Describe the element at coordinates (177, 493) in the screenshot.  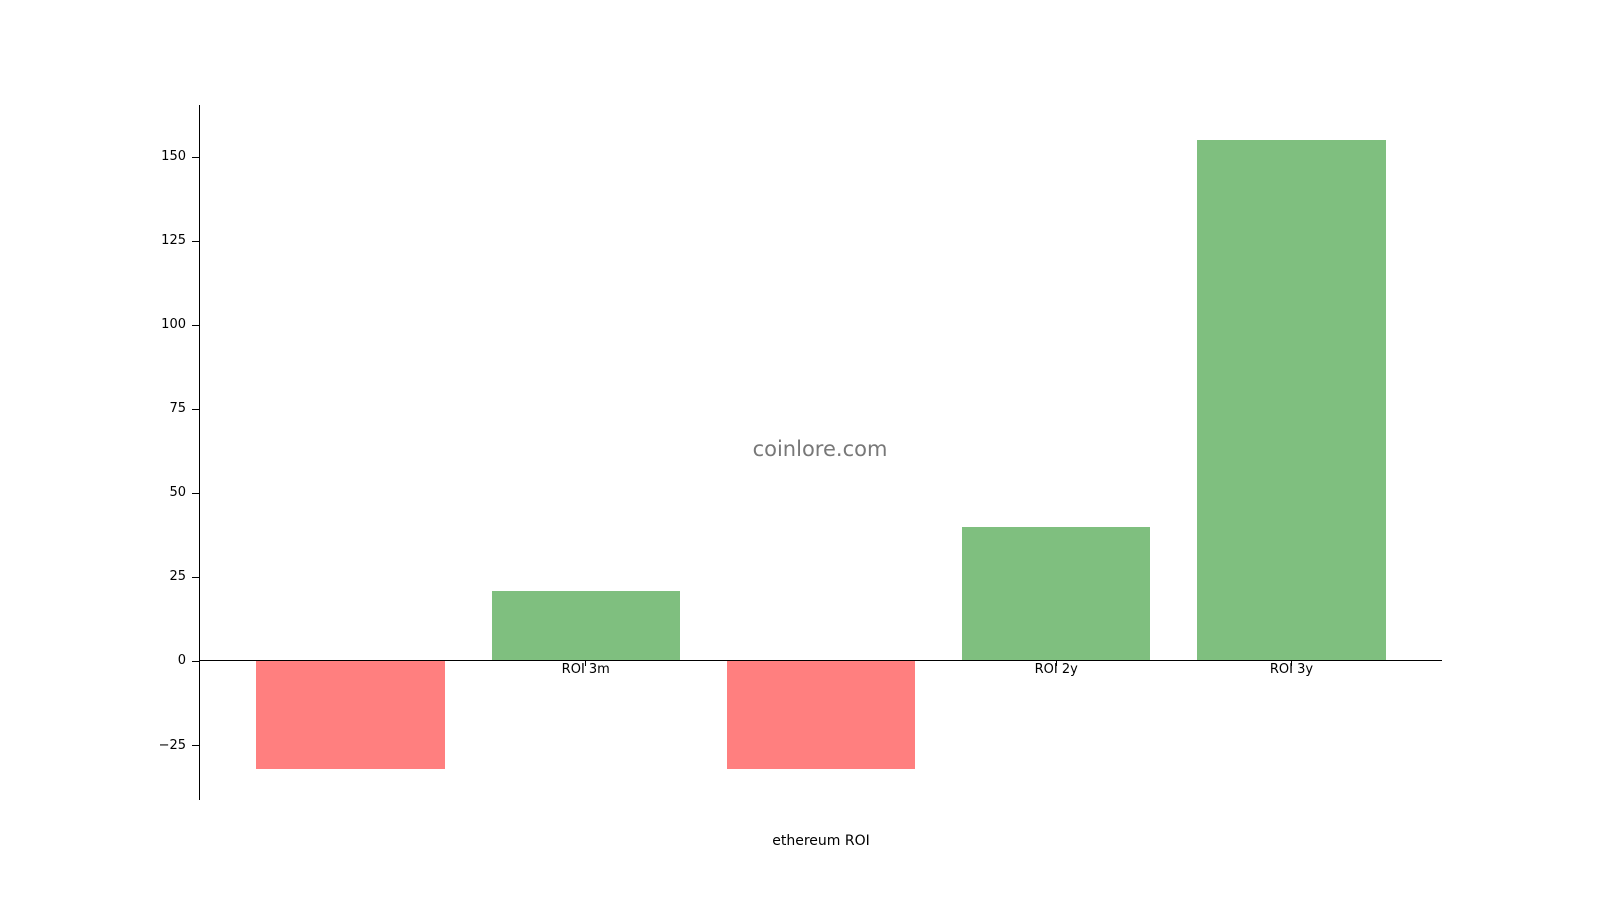
I see `y-tick-label: 50` at that location.